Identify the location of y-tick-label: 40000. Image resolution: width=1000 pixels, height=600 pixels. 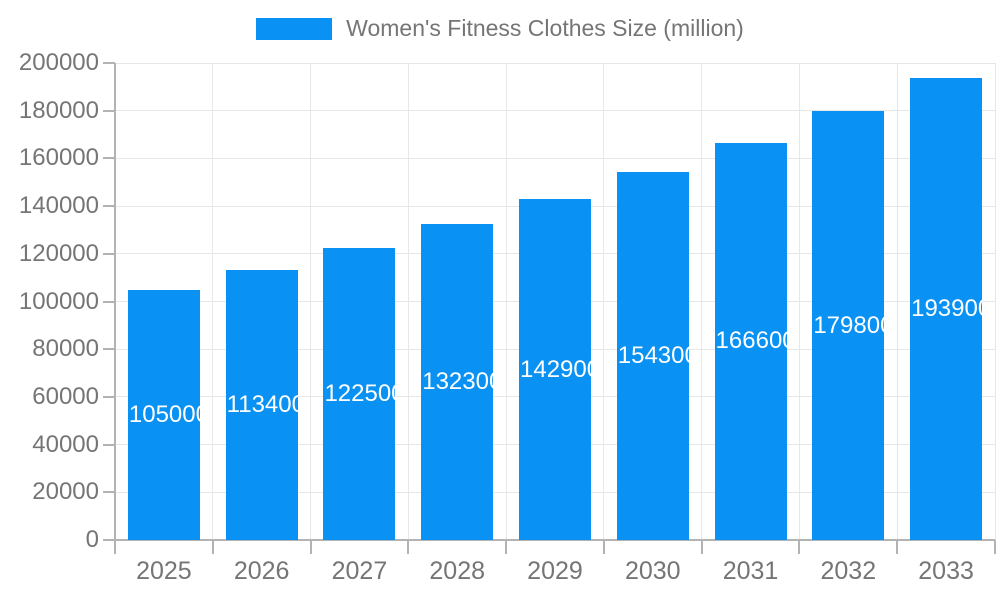
(65, 444).